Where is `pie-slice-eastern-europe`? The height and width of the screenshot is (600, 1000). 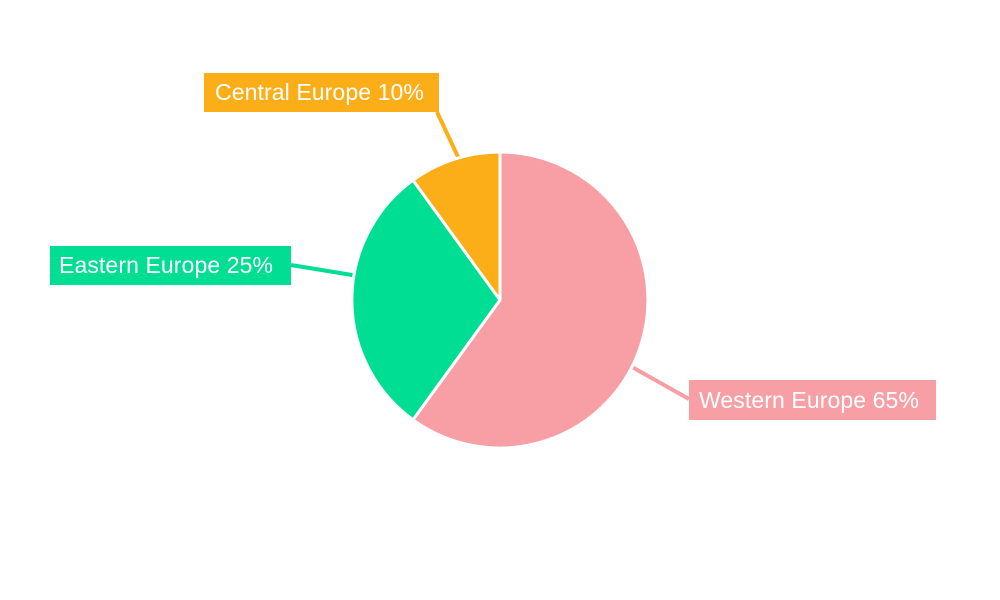 pie-slice-eastern-europe is located at coordinates (426, 300).